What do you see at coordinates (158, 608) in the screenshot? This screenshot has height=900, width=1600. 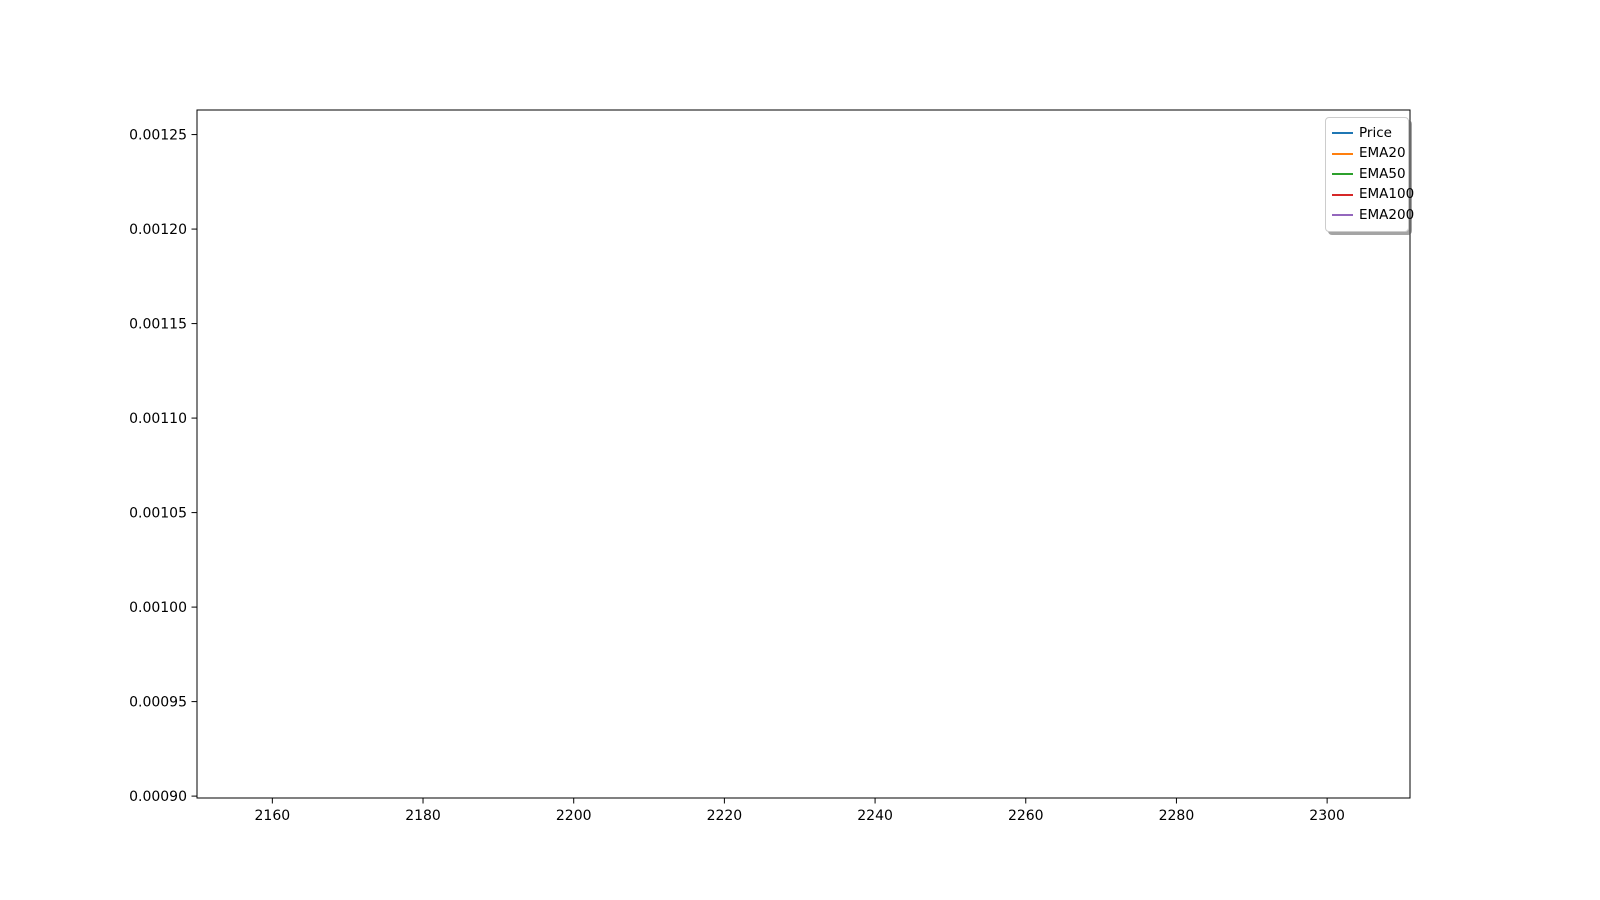 I see `y-tick-label: 0.00100` at bounding box center [158, 608].